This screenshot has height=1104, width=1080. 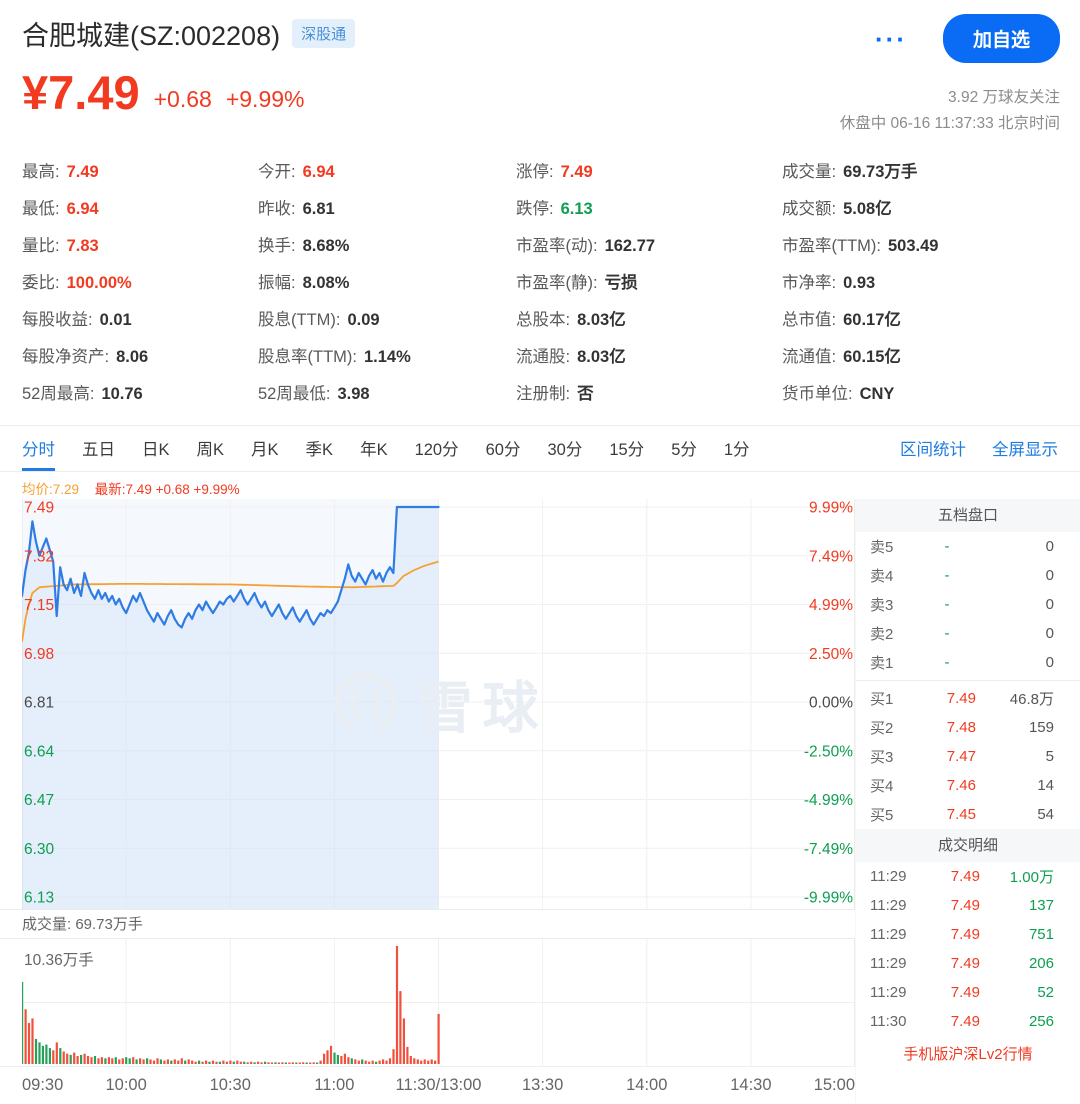 What do you see at coordinates (1045, 992) in the screenshot?
I see `trade-qty: 52` at bounding box center [1045, 992].